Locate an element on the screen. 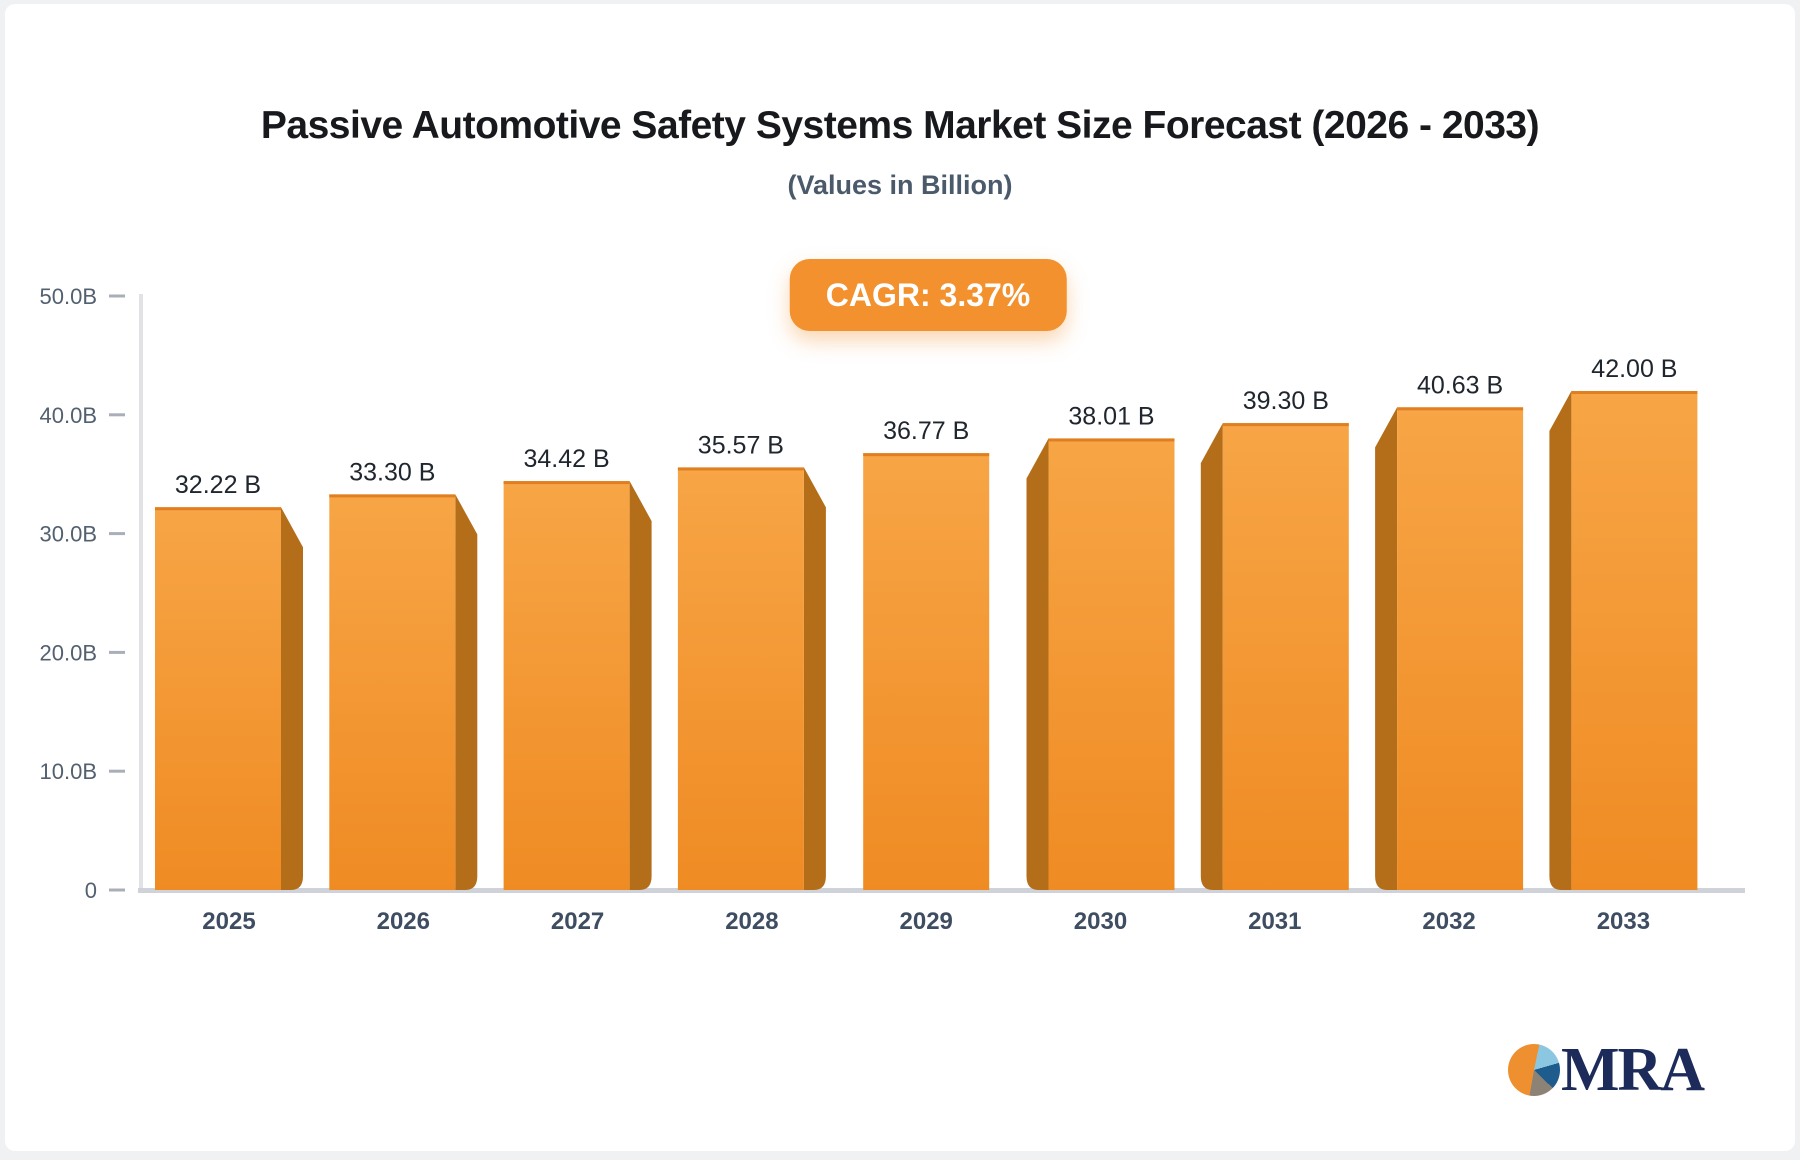  bar-2027 is located at coordinates (577, 685).